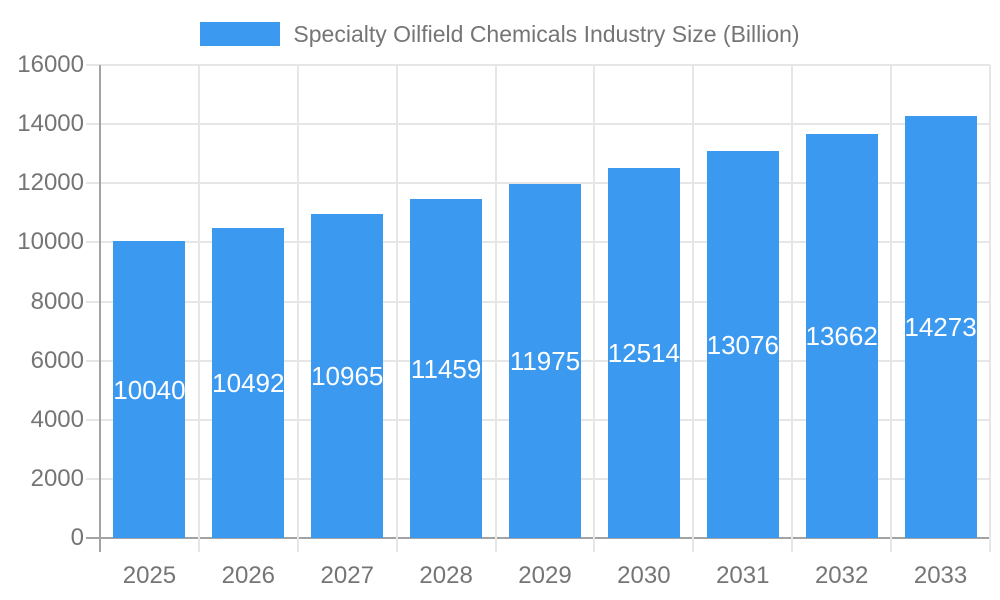 The height and width of the screenshot is (600, 1000). I want to click on bar-value-label: 14273, so click(940, 327).